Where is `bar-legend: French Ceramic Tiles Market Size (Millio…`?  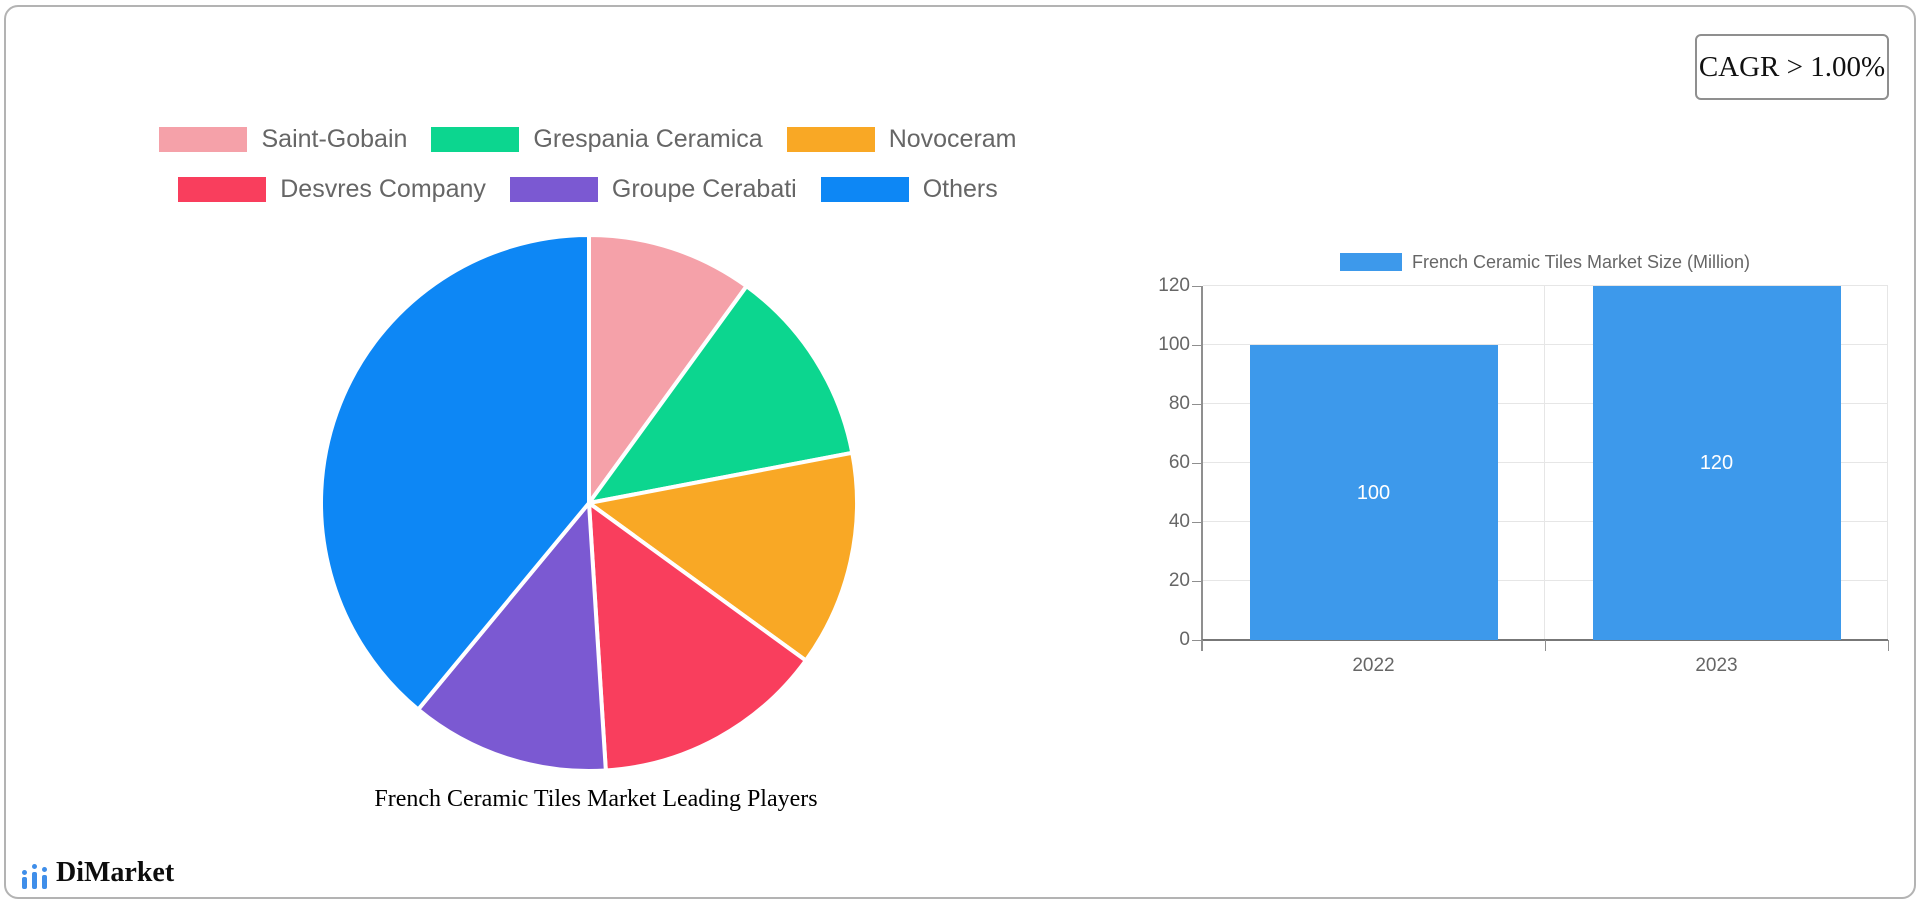 bar-legend: French Ceramic Tiles Market Size (Millio… is located at coordinates (1545, 262).